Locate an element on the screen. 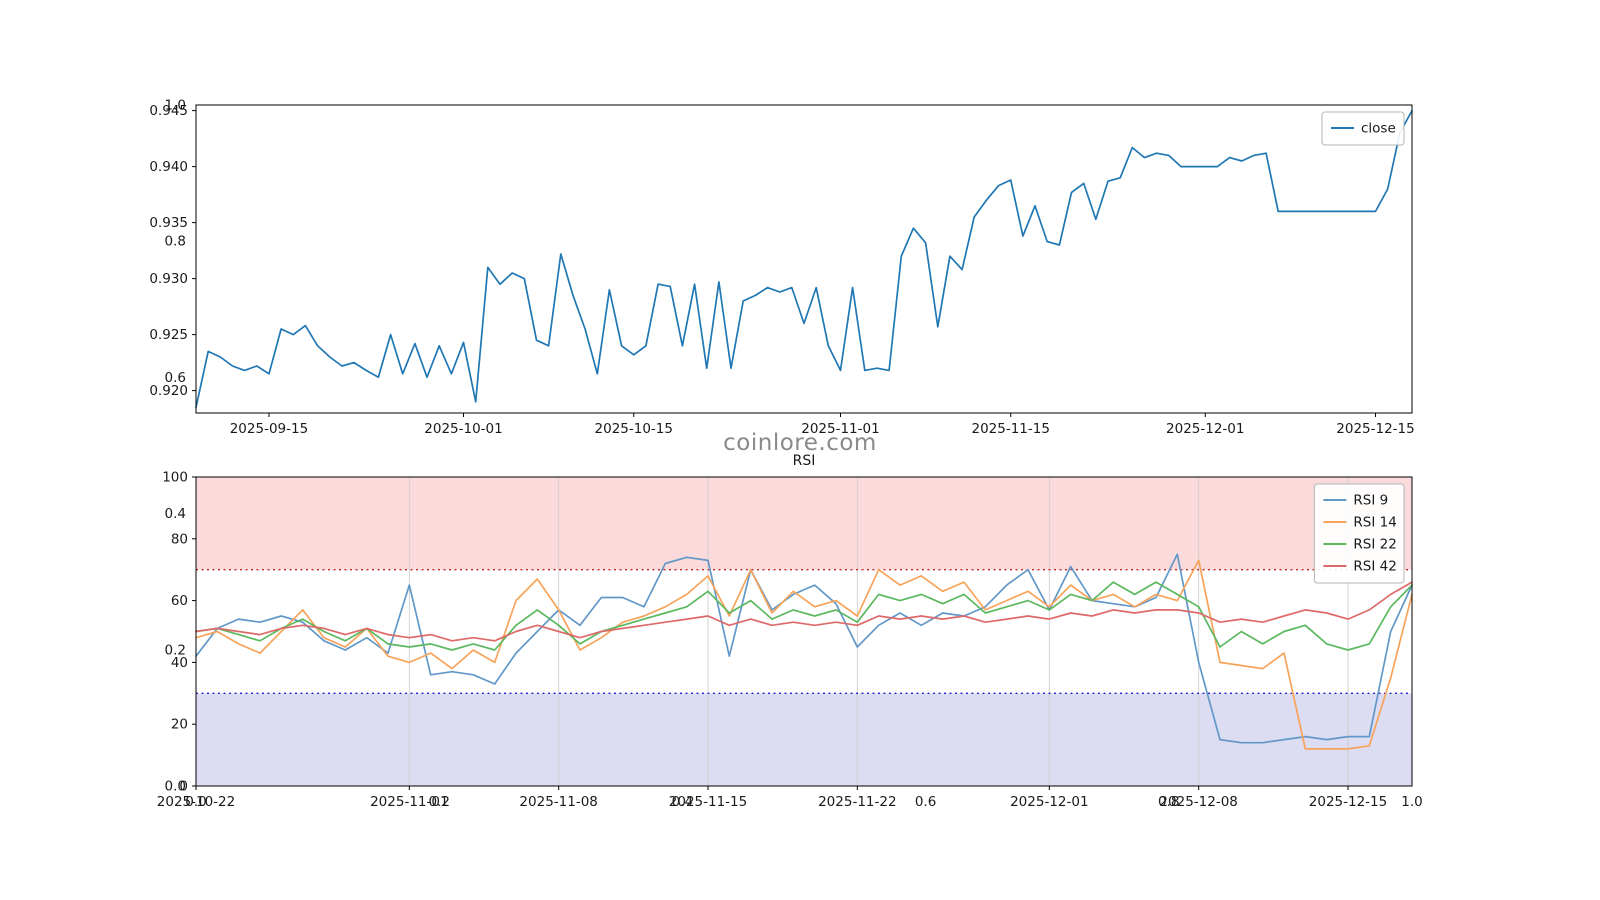 The image size is (1600, 900). x-tick-label: 2025-09-15 is located at coordinates (269, 429).